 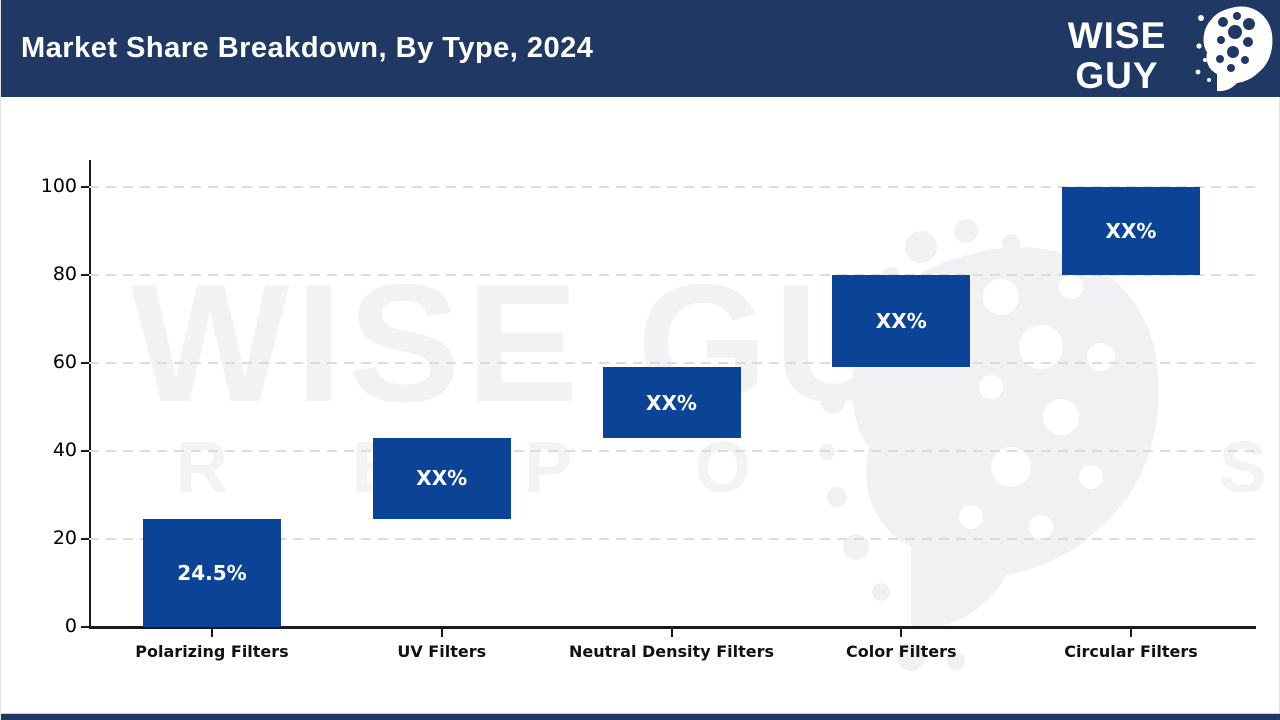 I want to click on page-title: Market Share Breakdown, By Type, 2024, so click(x=307, y=48).